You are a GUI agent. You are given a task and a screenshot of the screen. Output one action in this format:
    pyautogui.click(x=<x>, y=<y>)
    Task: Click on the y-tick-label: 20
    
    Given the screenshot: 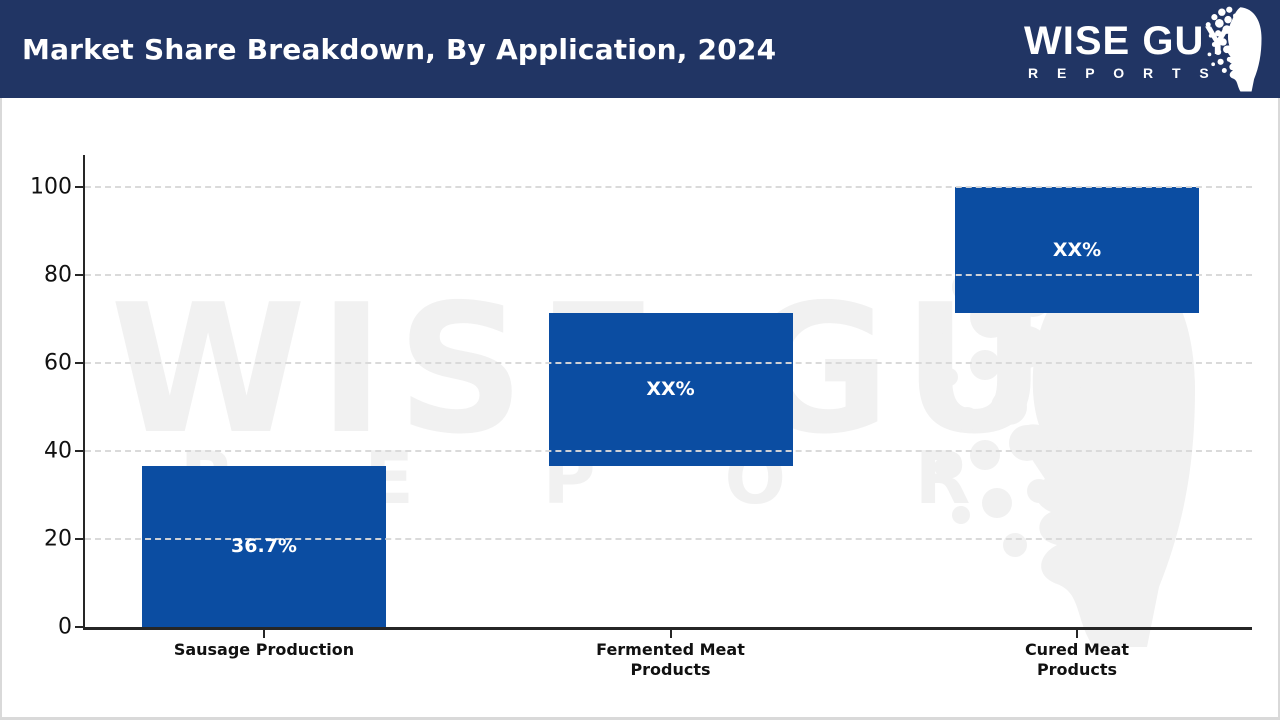 What is the action you would take?
    pyautogui.click(x=58, y=539)
    